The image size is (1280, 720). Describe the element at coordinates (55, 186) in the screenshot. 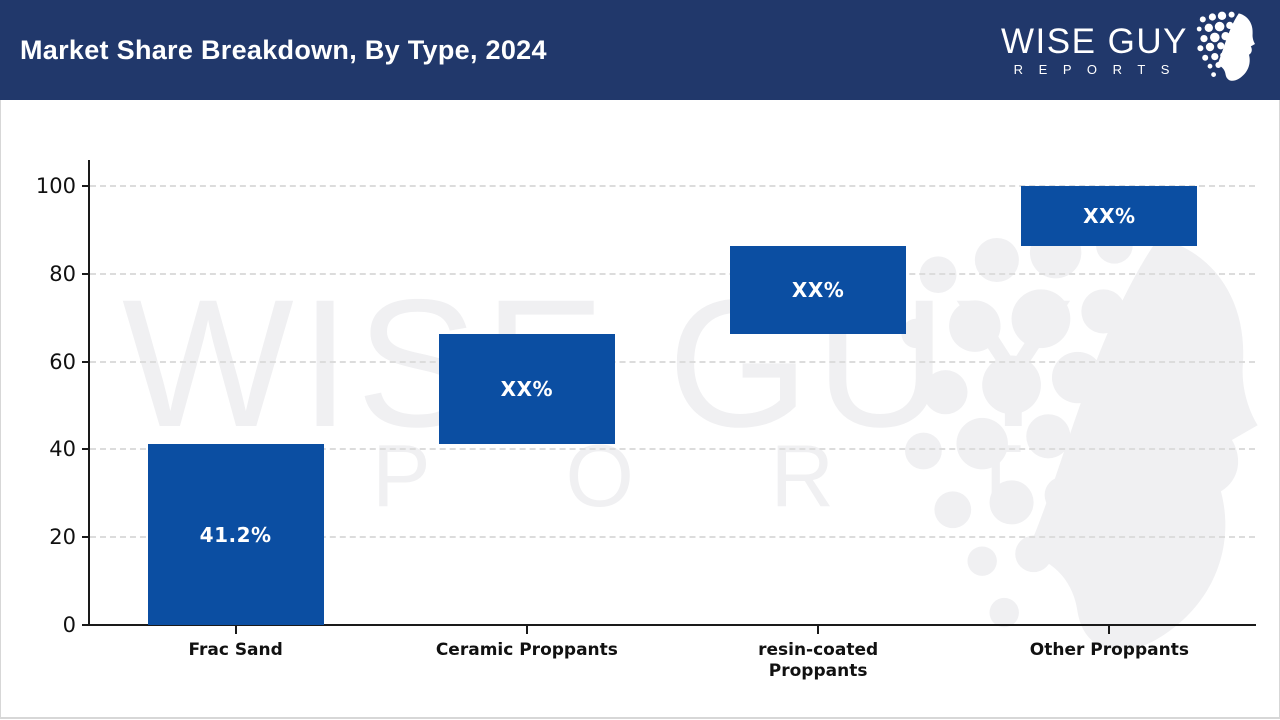

I see `y-axis-label-100: 100` at that location.